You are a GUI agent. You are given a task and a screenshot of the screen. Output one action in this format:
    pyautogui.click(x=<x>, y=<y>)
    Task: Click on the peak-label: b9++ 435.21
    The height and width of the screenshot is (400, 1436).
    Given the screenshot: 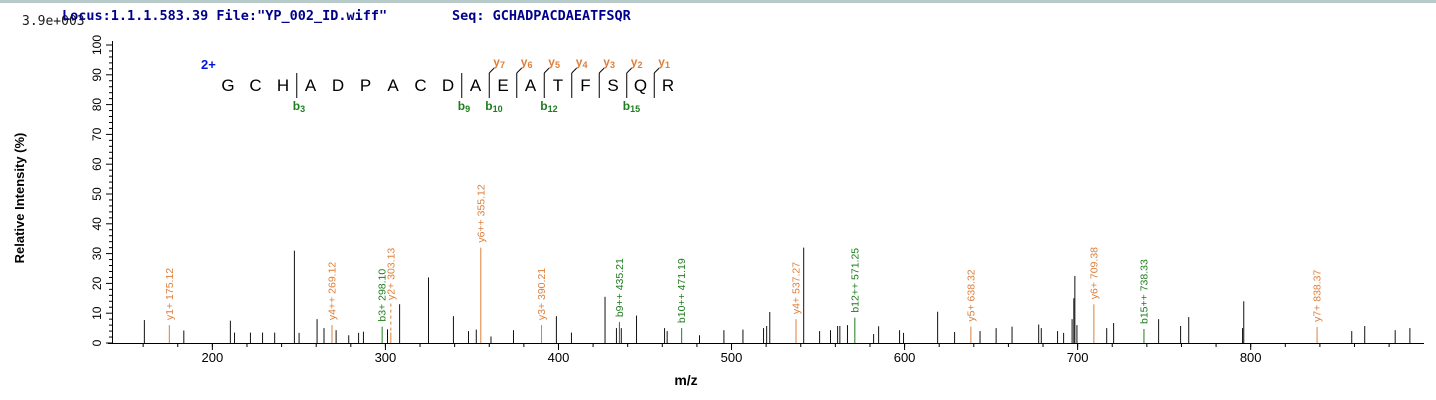 What is the action you would take?
    pyautogui.click(x=620, y=287)
    